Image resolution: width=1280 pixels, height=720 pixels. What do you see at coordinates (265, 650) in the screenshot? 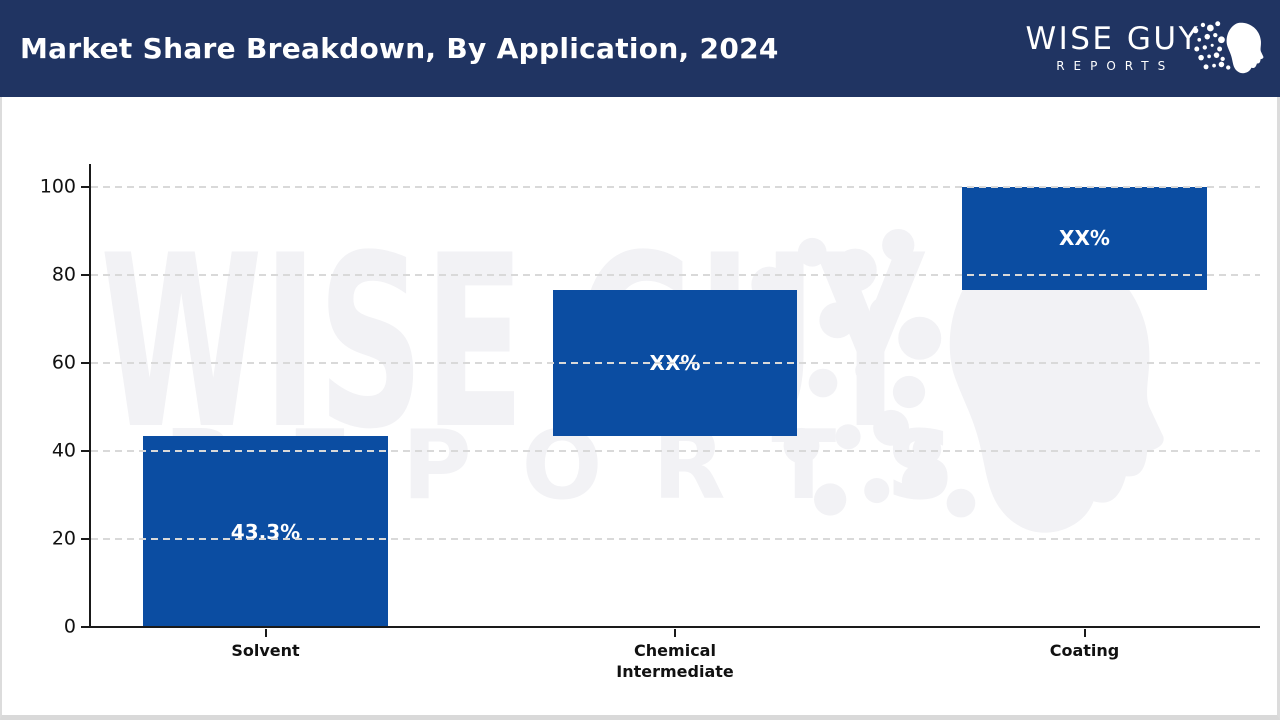
I see `x-category-label: Solvent` at bounding box center [265, 650].